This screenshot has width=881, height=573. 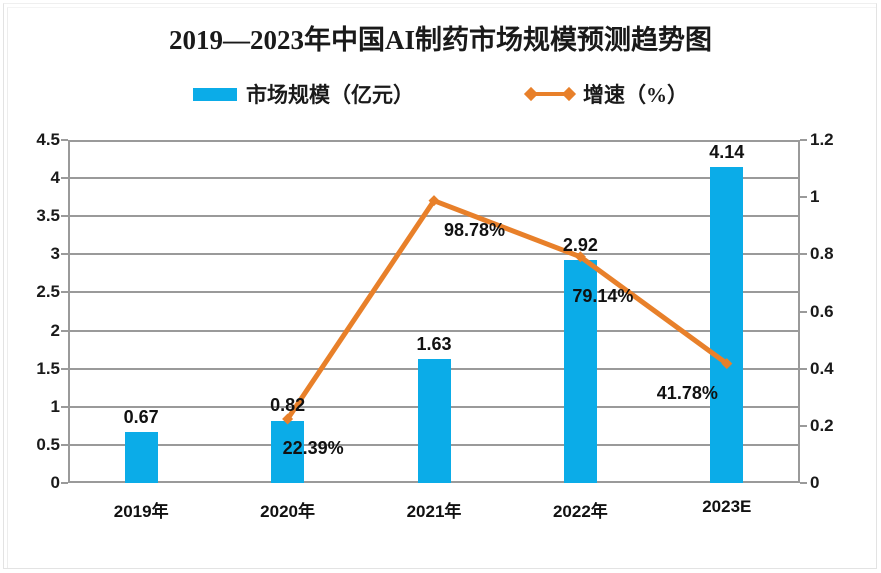 I want to click on line-value-label: 98.78%, so click(x=475, y=229).